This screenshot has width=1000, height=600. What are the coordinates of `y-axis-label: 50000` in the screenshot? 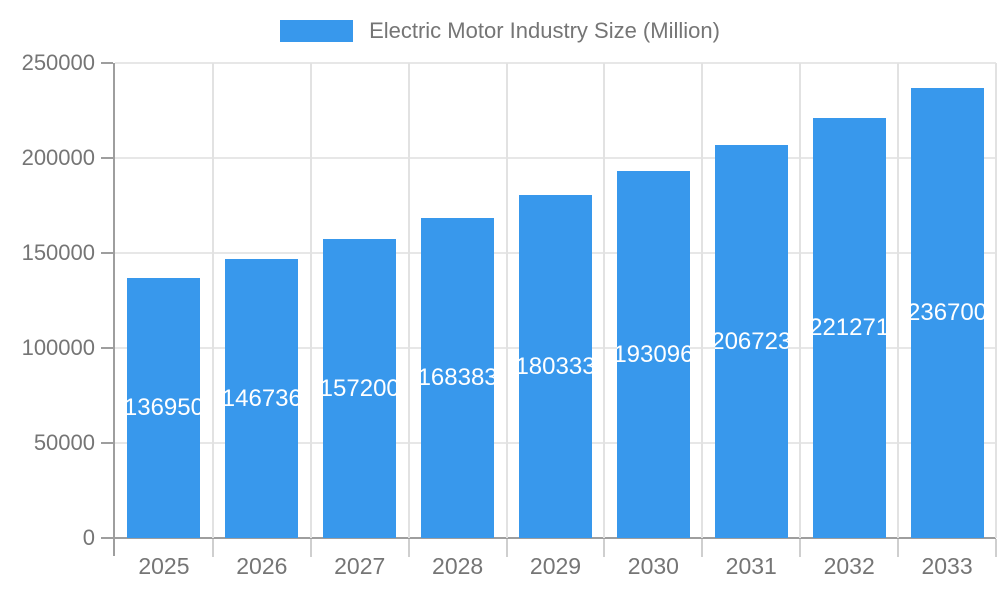 It's located at (64, 442).